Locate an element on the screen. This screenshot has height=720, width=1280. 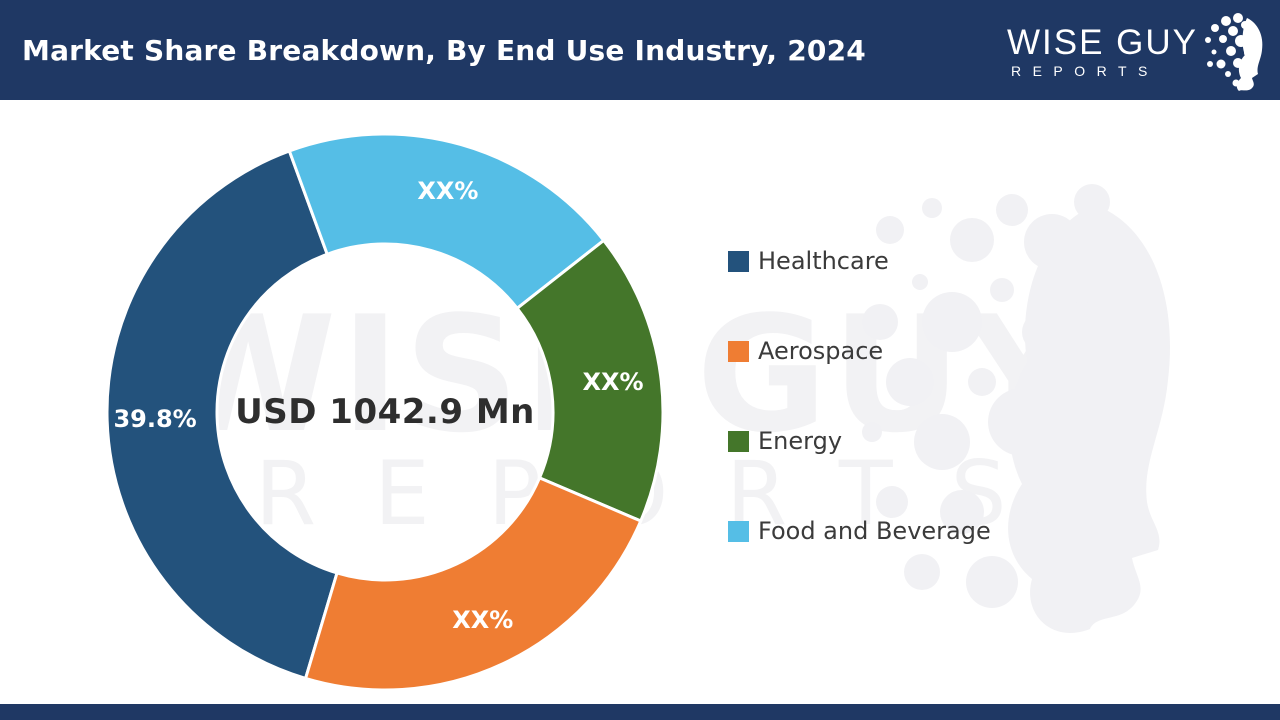
head-profile-icon is located at coordinates (1234, 52).